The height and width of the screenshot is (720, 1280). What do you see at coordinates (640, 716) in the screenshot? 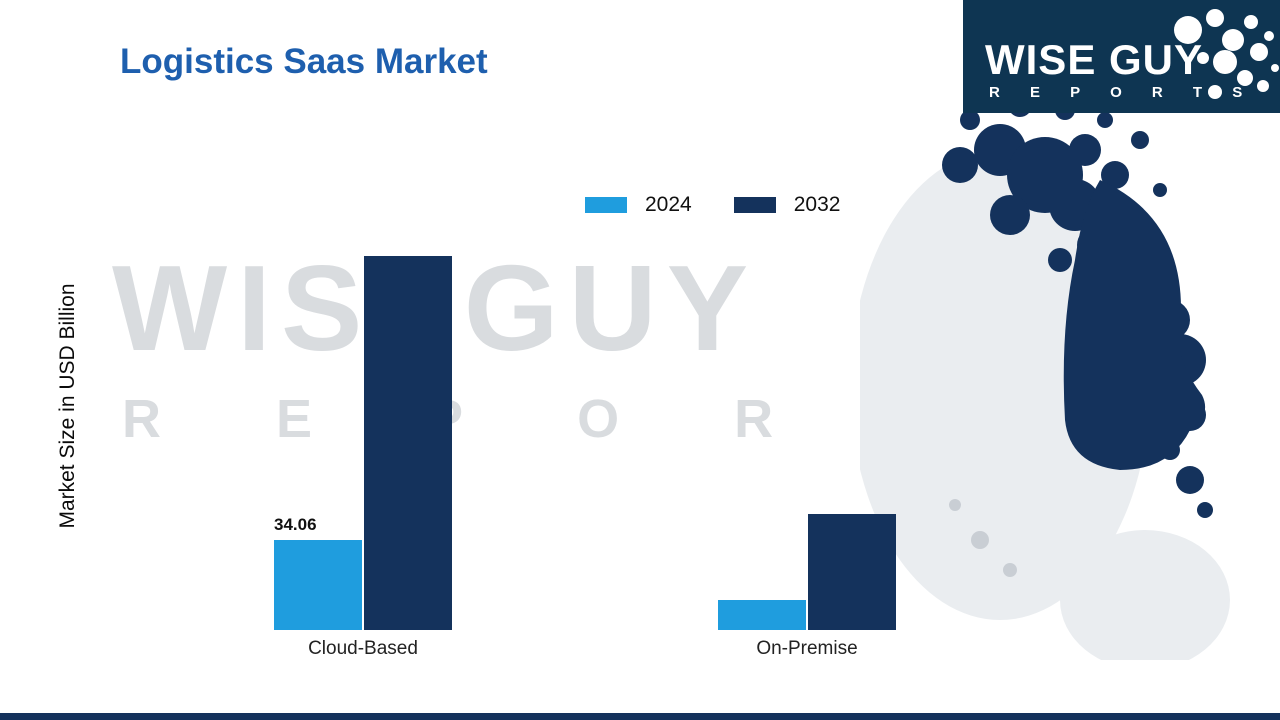
I see `bottom-accent-strip` at bounding box center [640, 716].